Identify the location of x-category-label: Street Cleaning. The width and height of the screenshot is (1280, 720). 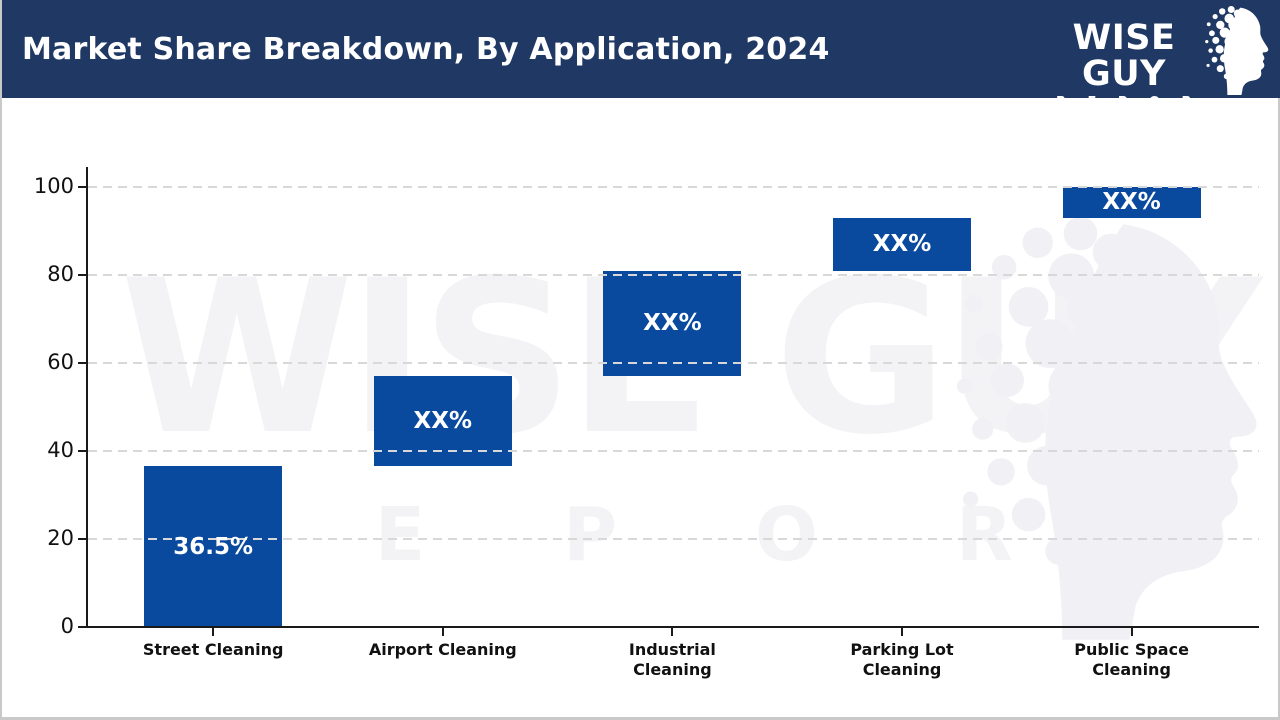
(213, 649).